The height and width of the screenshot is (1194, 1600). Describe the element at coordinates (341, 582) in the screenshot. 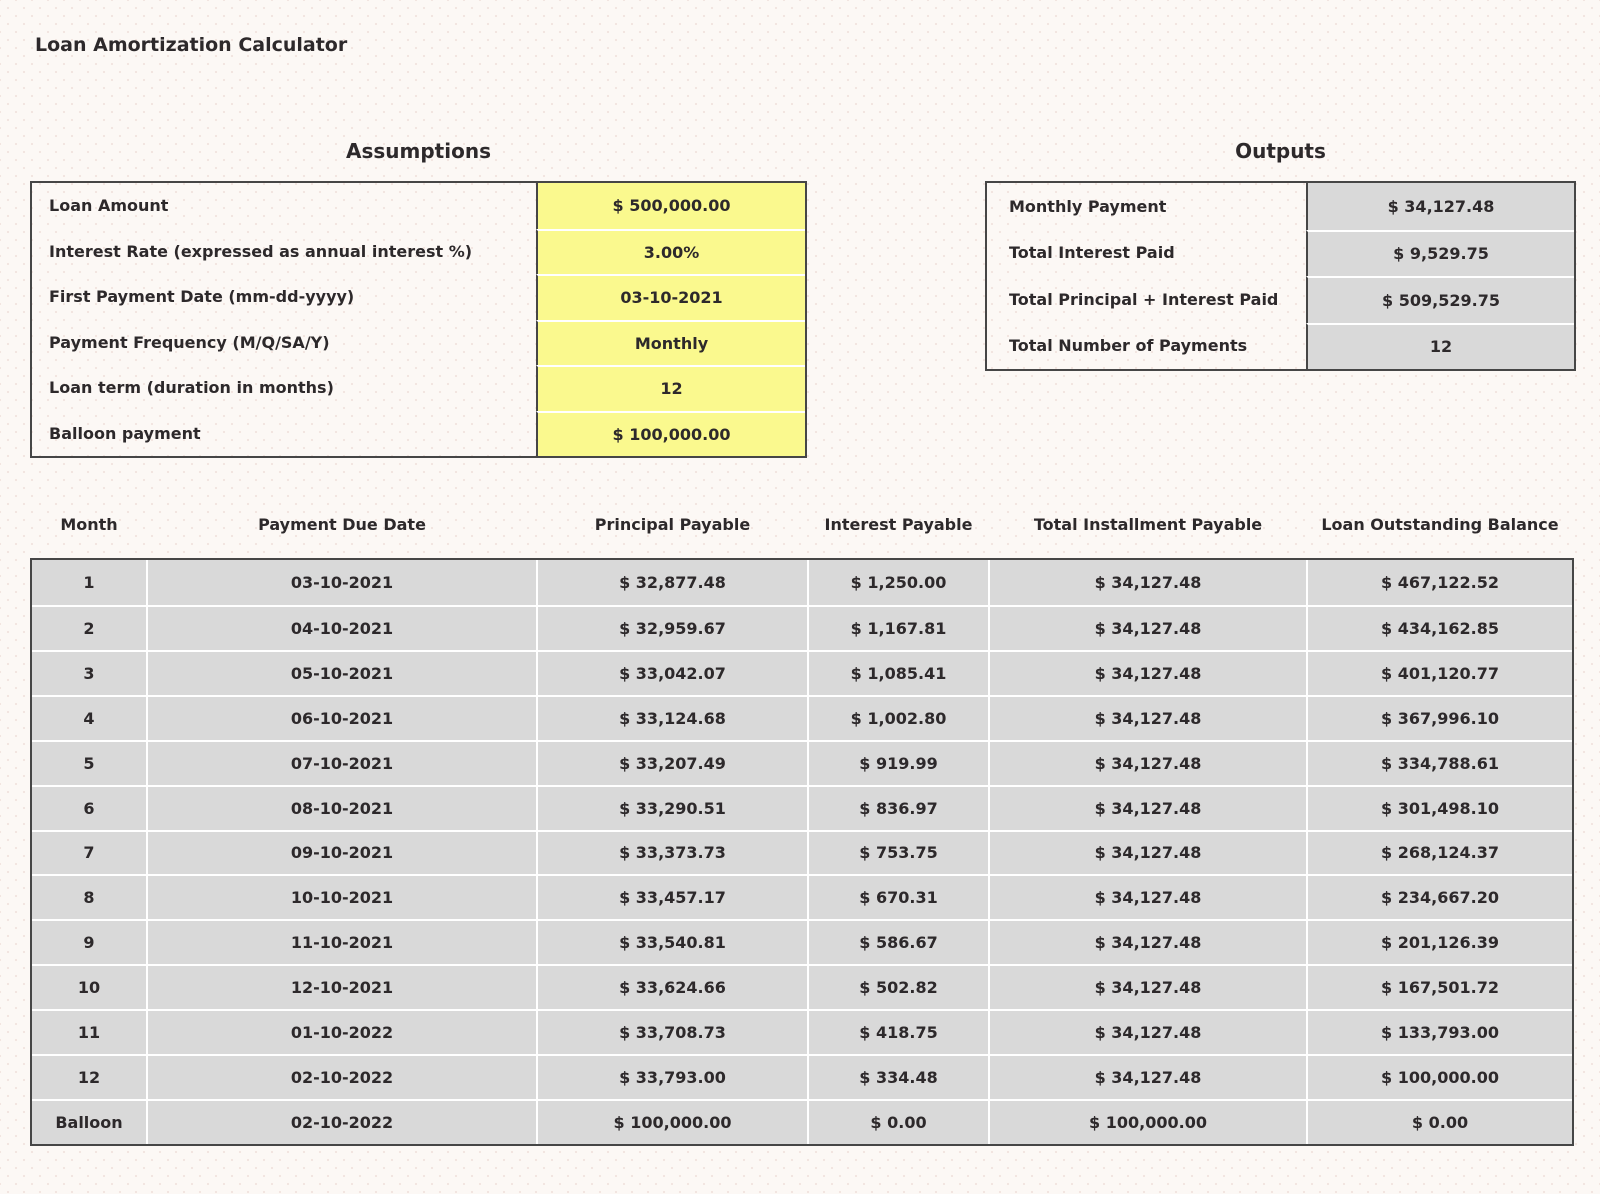

I see `schedule-cell: 03-10-2021` at that location.